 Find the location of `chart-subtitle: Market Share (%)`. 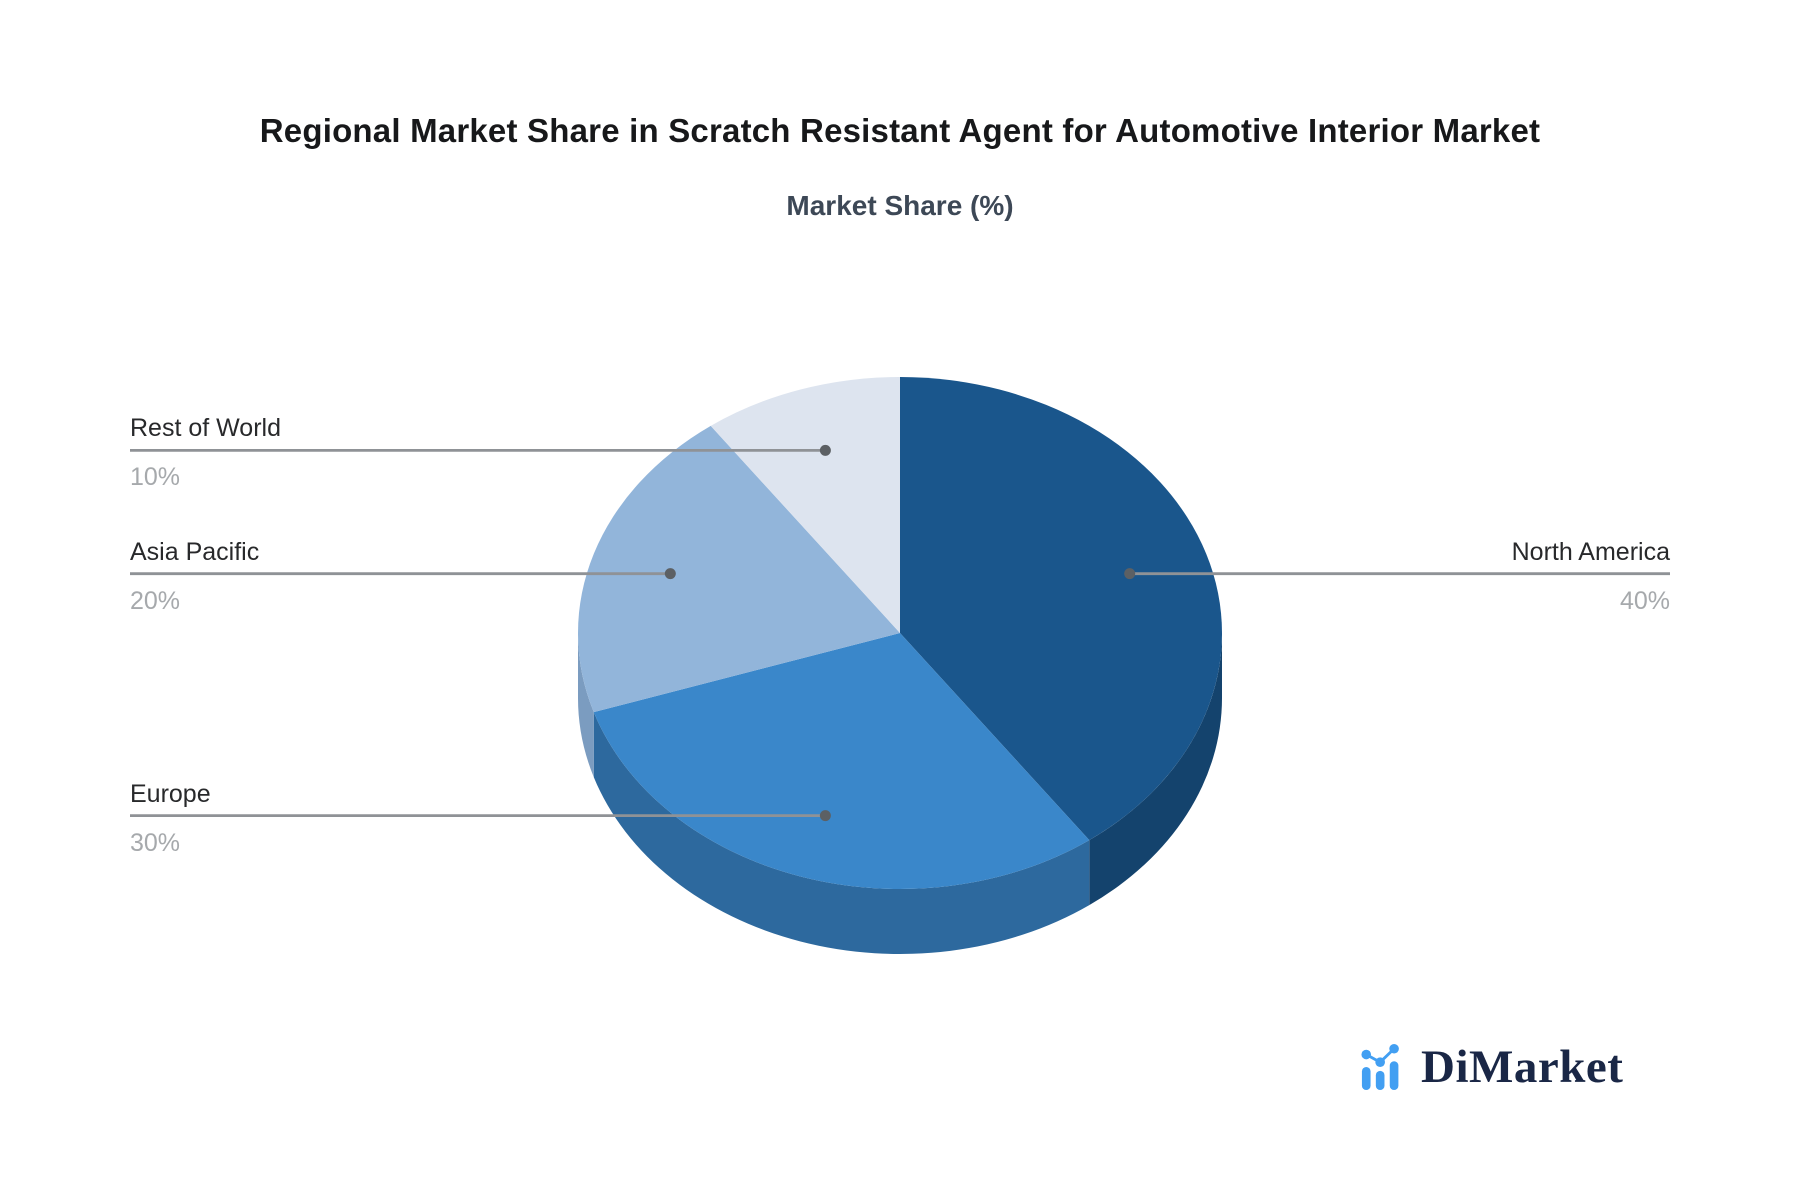

chart-subtitle: Market Share (%) is located at coordinates (900, 205).